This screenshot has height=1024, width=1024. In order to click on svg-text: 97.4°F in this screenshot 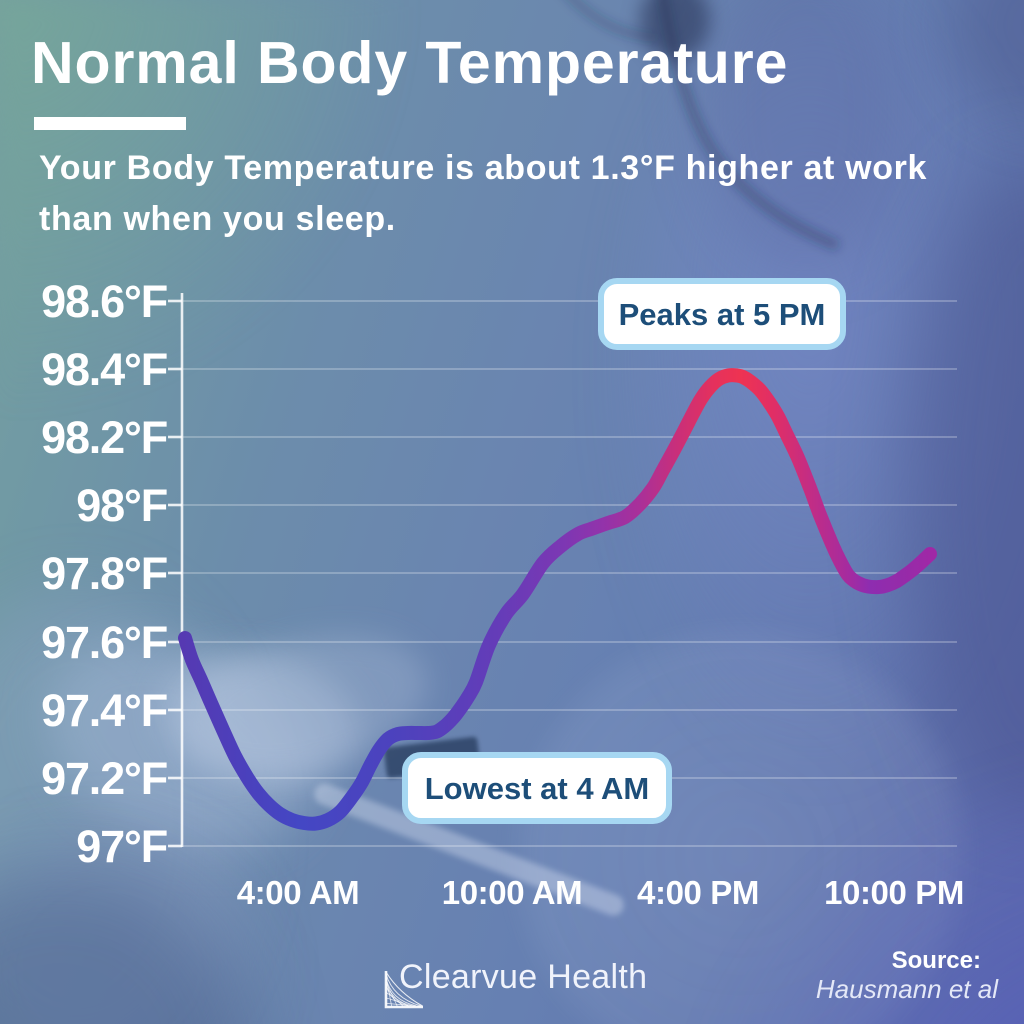, I will do `click(104, 710)`.